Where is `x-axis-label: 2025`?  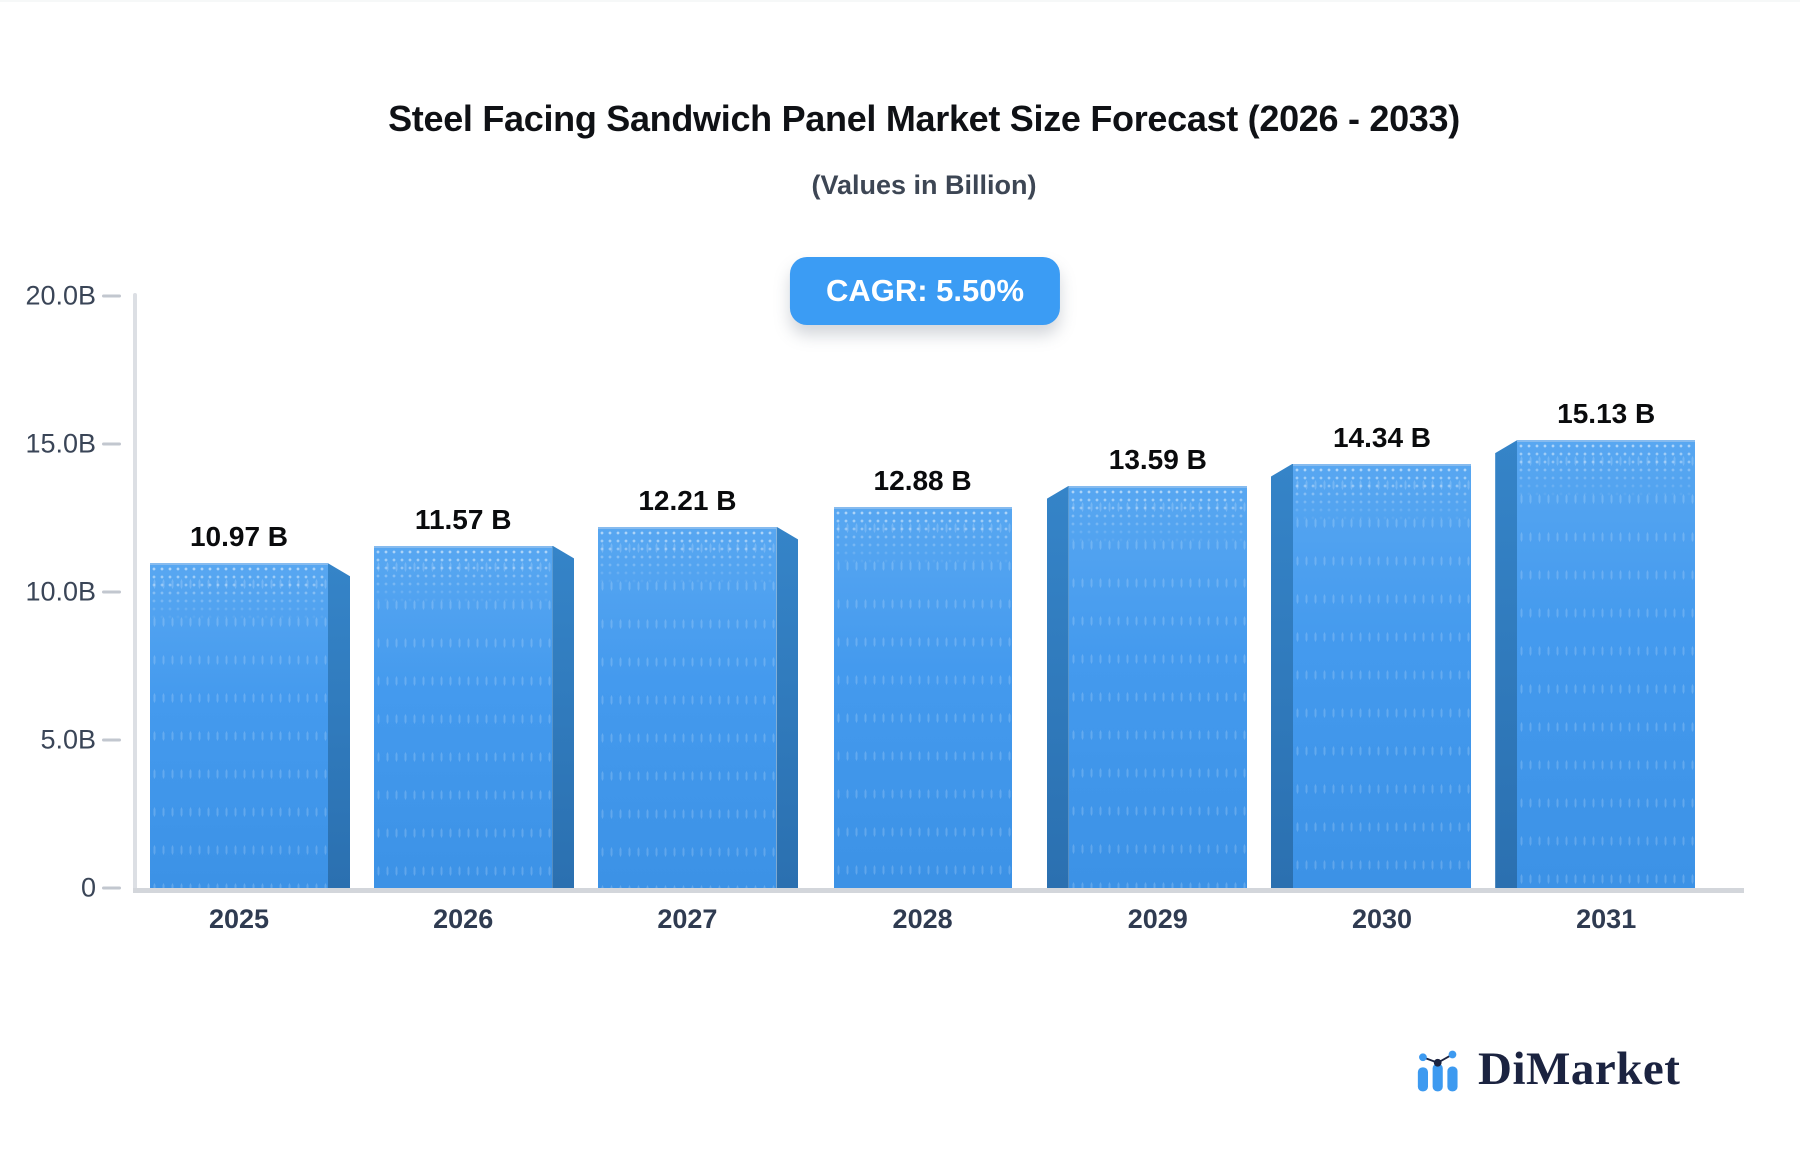
x-axis-label: 2025 is located at coordinates (239, 919).